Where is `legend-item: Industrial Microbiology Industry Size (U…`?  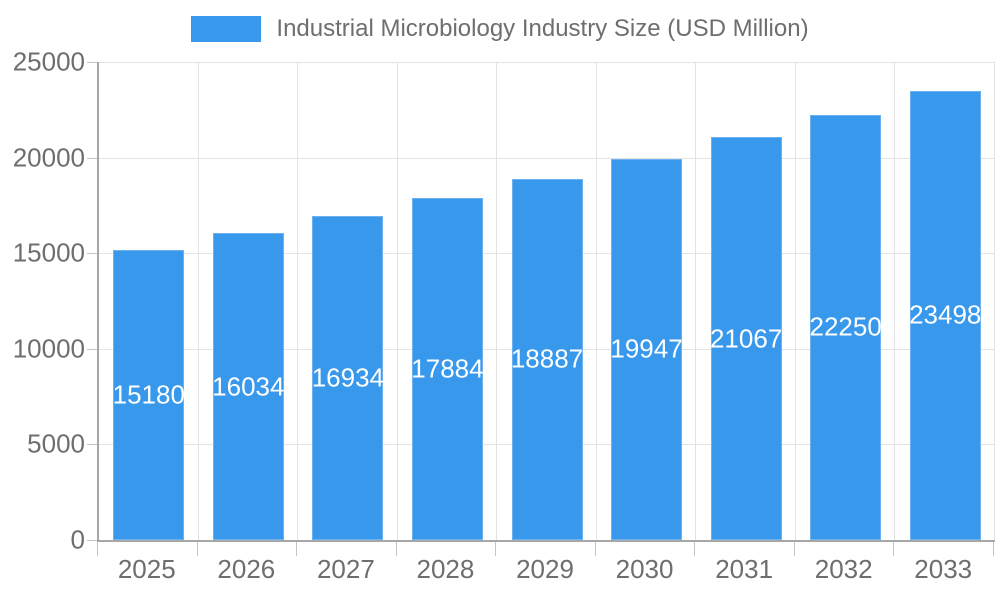 legend-item: Industrial Microbiology Industry Size (U… is located at coordinates (500, 28).